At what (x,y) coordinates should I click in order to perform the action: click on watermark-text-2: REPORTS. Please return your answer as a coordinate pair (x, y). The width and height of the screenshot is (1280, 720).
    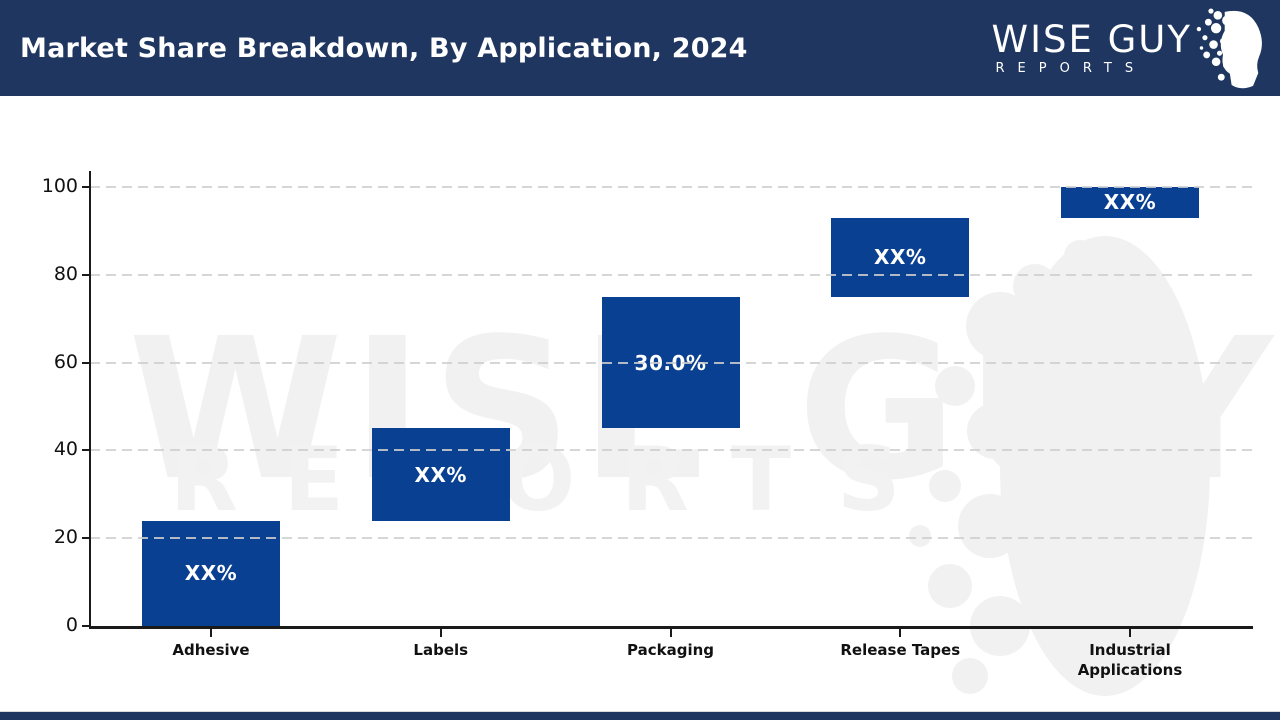
    Looking at the image, I should click on (558, 479).